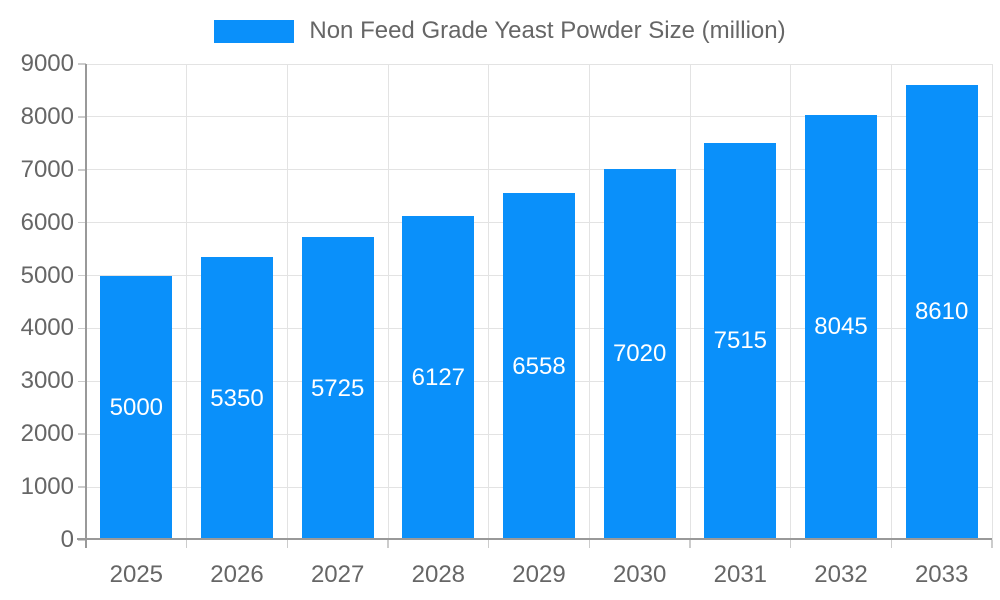 This screenshot has width=1000, height=600. What do you see at coordinates (47, 275) in the screenshot?
I see `y-axis-label-5000: 5000` at bounding box center [47, 275].